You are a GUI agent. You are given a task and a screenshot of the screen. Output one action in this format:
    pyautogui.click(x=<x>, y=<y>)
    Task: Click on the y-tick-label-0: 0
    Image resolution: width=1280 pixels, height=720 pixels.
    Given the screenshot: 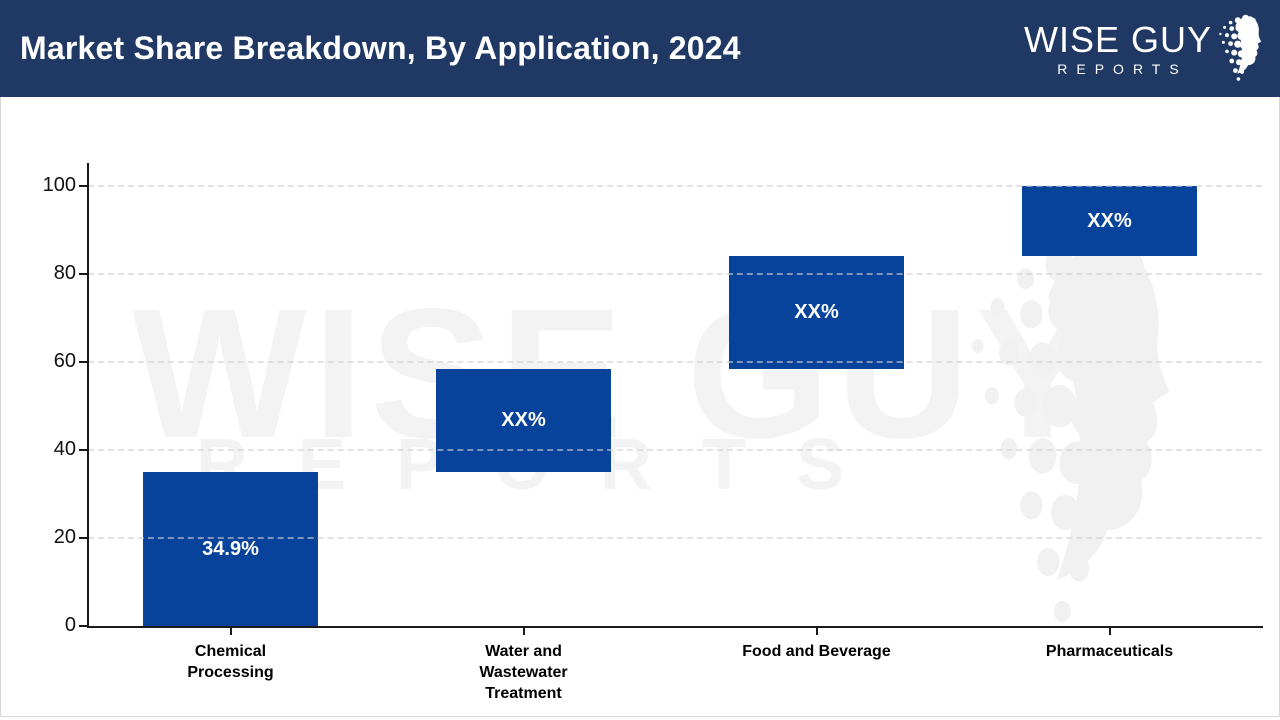 What is the action you would take?
    pyautogui.click(x=70, y=625)
    